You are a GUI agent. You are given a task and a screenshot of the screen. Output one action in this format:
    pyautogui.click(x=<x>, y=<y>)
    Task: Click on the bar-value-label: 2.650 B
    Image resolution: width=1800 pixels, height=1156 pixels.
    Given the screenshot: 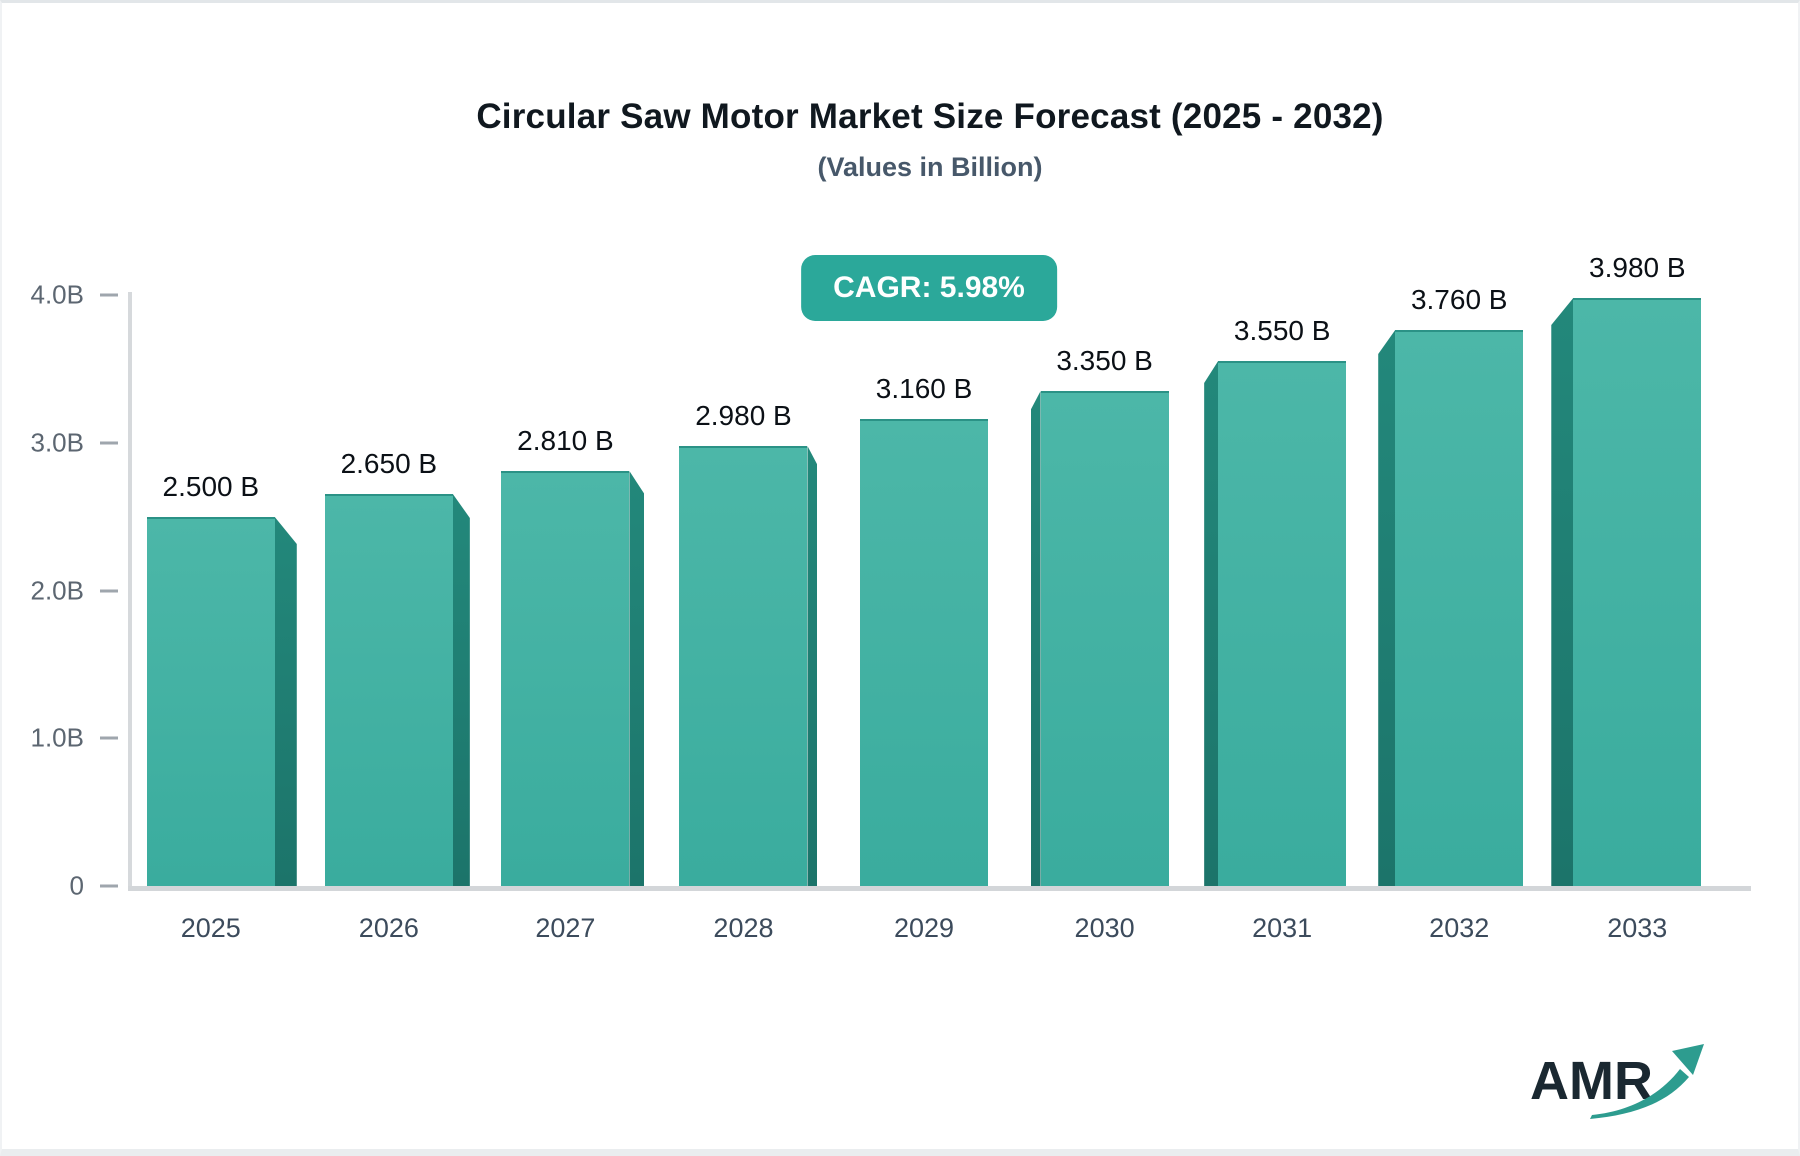 What is the action you would take?
    pyautogui.click(x=389, y=463)
    